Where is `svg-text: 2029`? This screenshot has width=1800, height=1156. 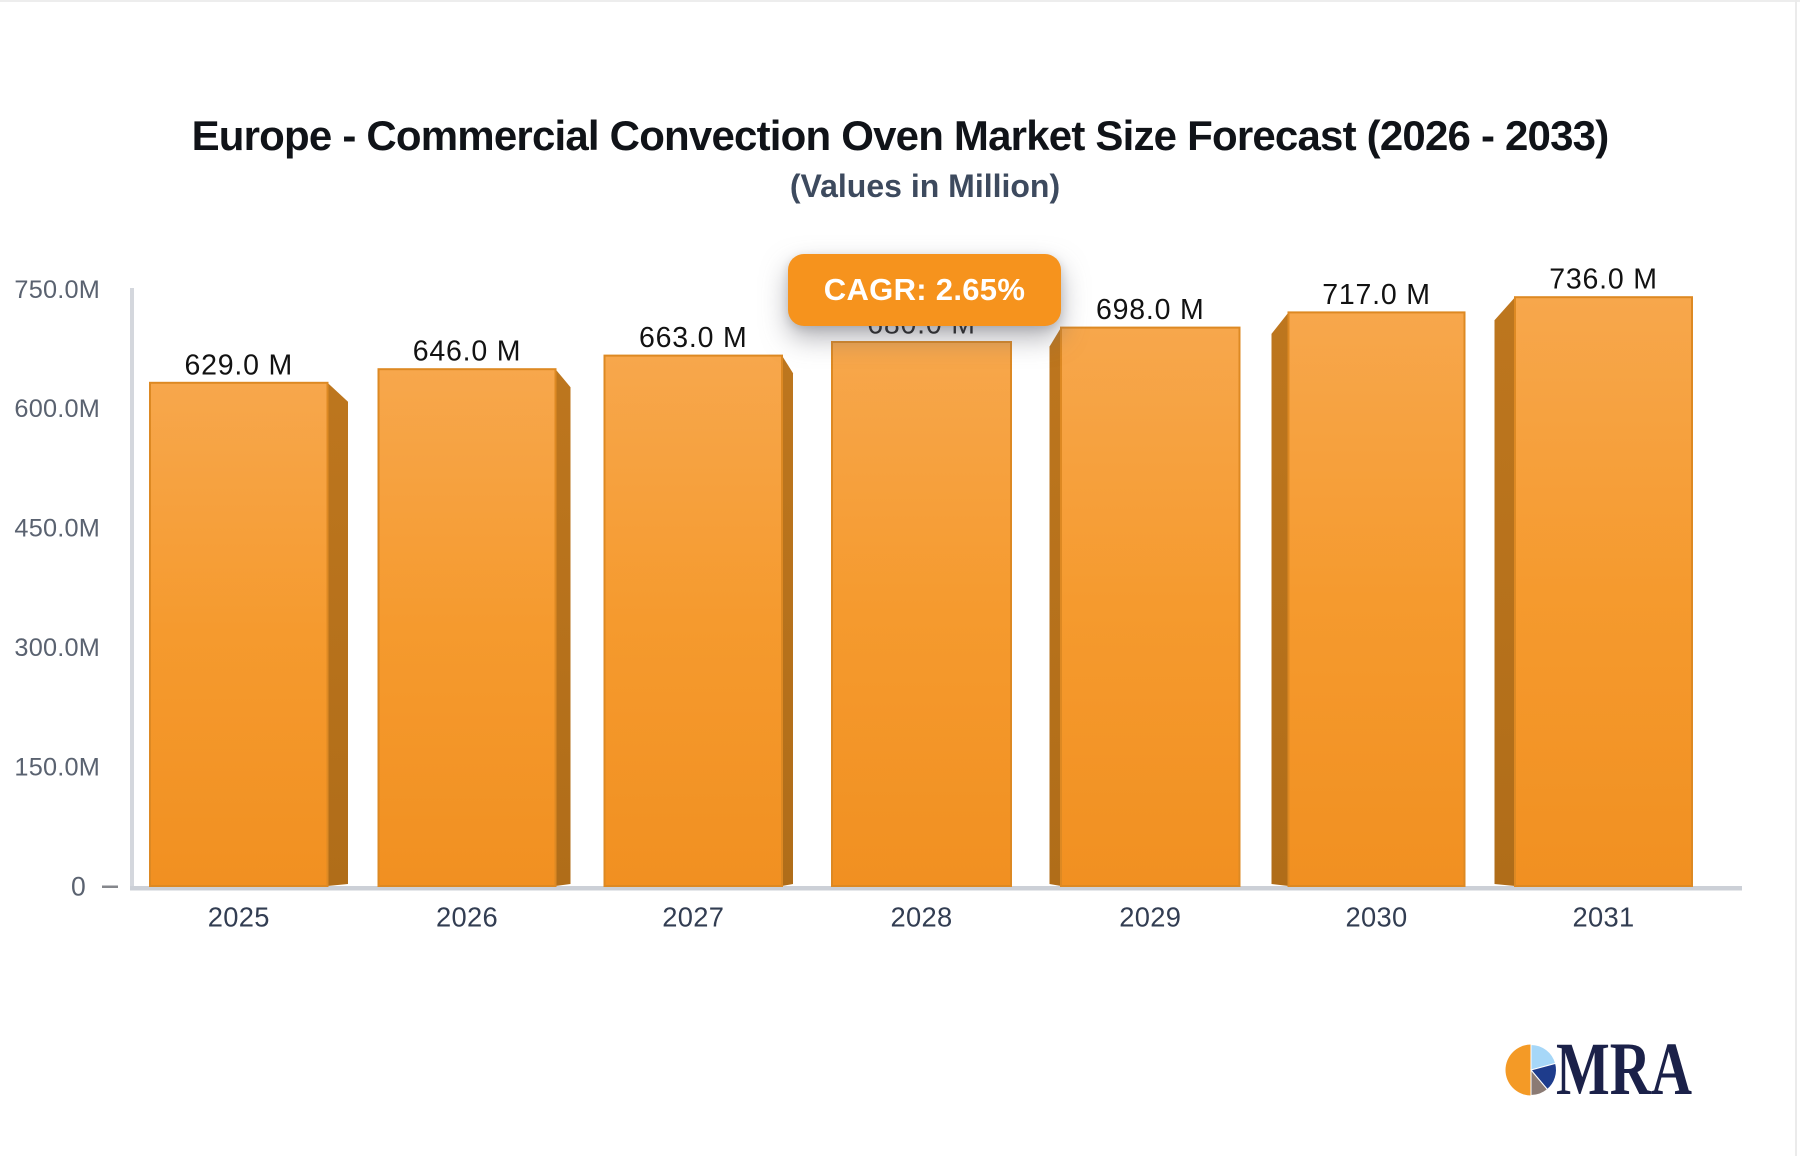 svg-text: 2029 is located at coordinates (1150, 916).